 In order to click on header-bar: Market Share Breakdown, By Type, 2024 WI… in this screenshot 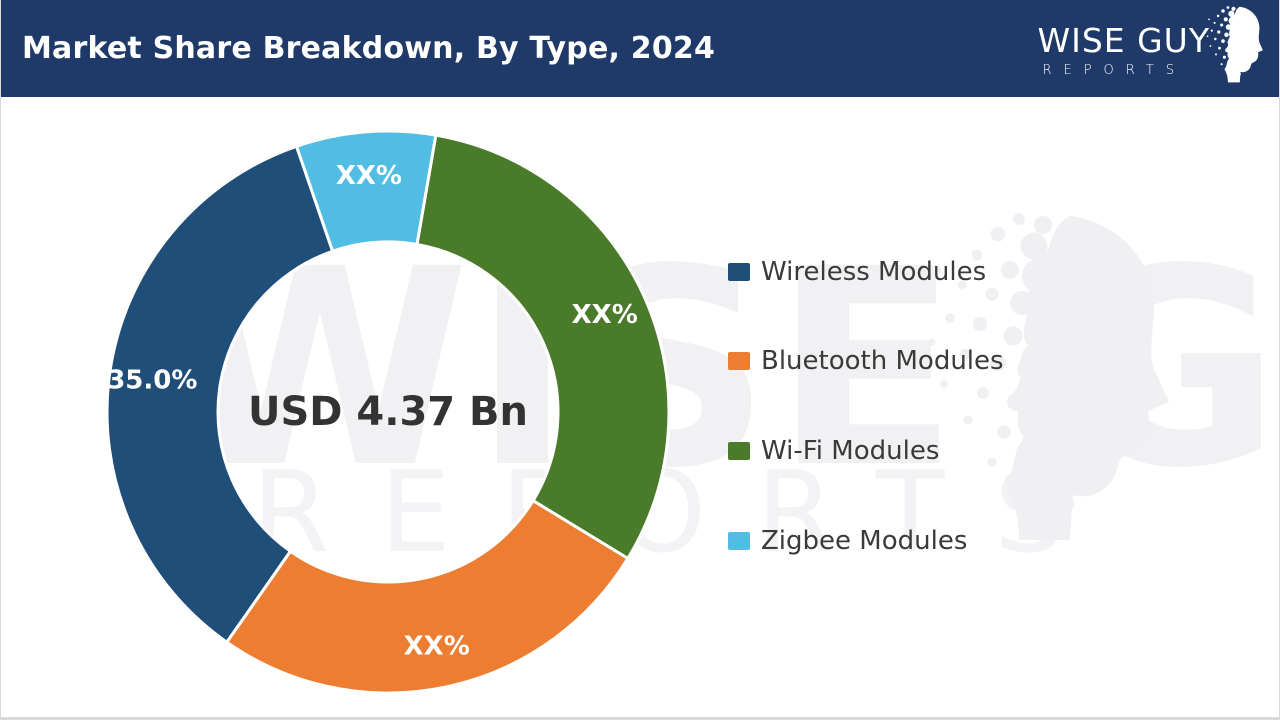, I will do `click(640, 48)`.